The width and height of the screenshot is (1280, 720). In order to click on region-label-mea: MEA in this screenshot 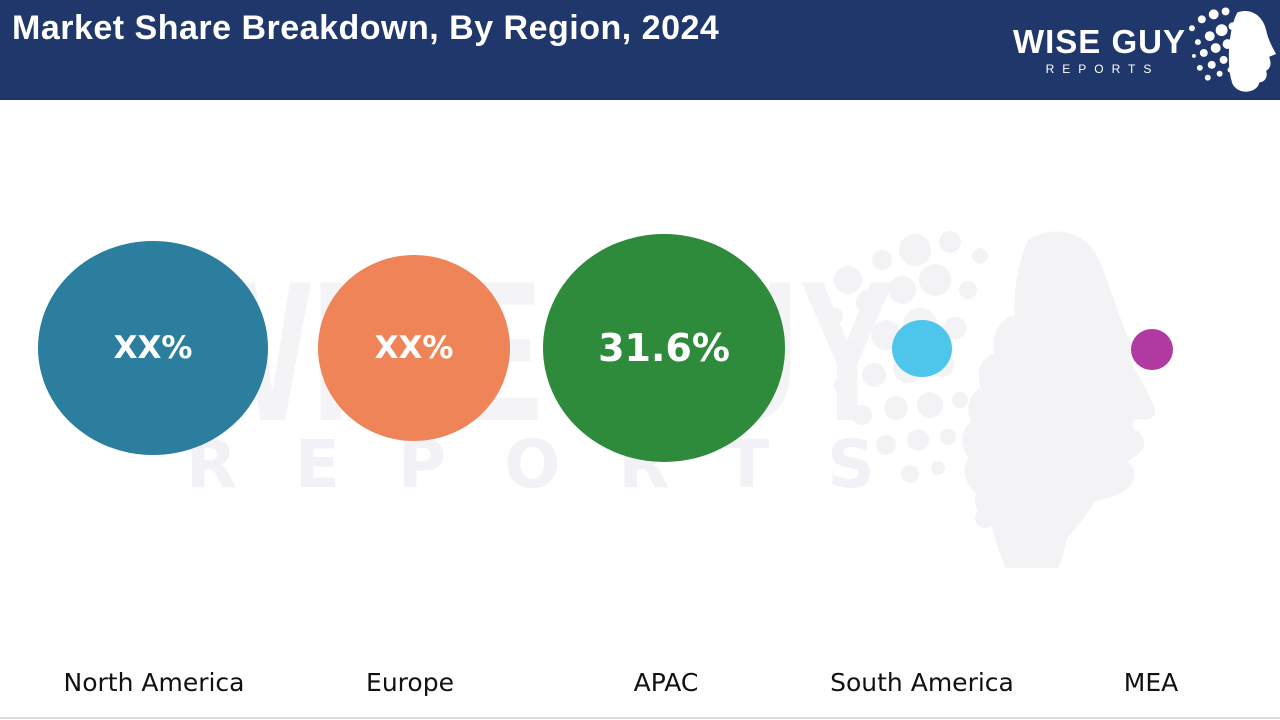, I will do `click(1151, 682)`.